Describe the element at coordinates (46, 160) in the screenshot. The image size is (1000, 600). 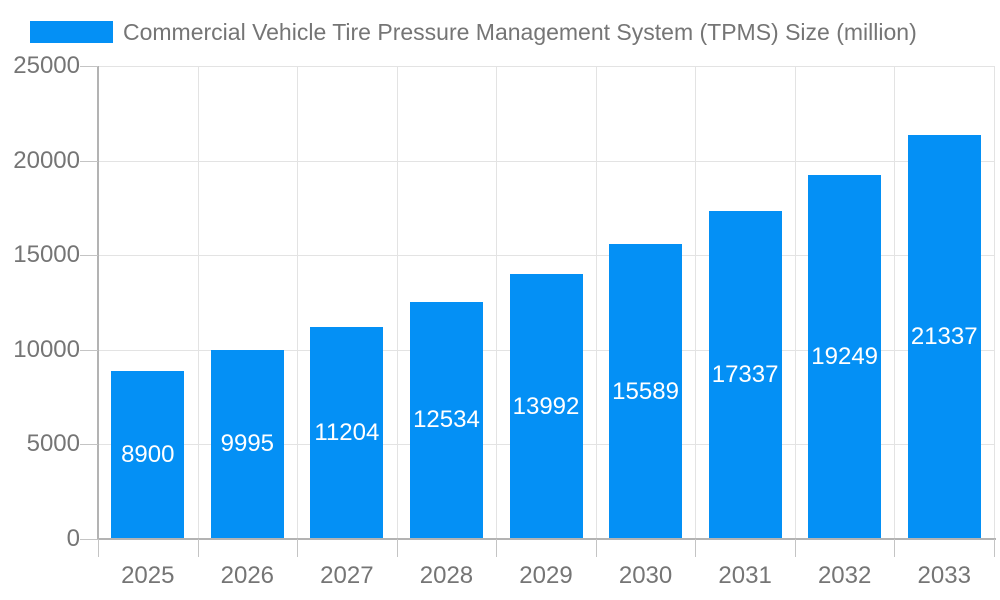
I see `y-axis-label: 20000` at that location.